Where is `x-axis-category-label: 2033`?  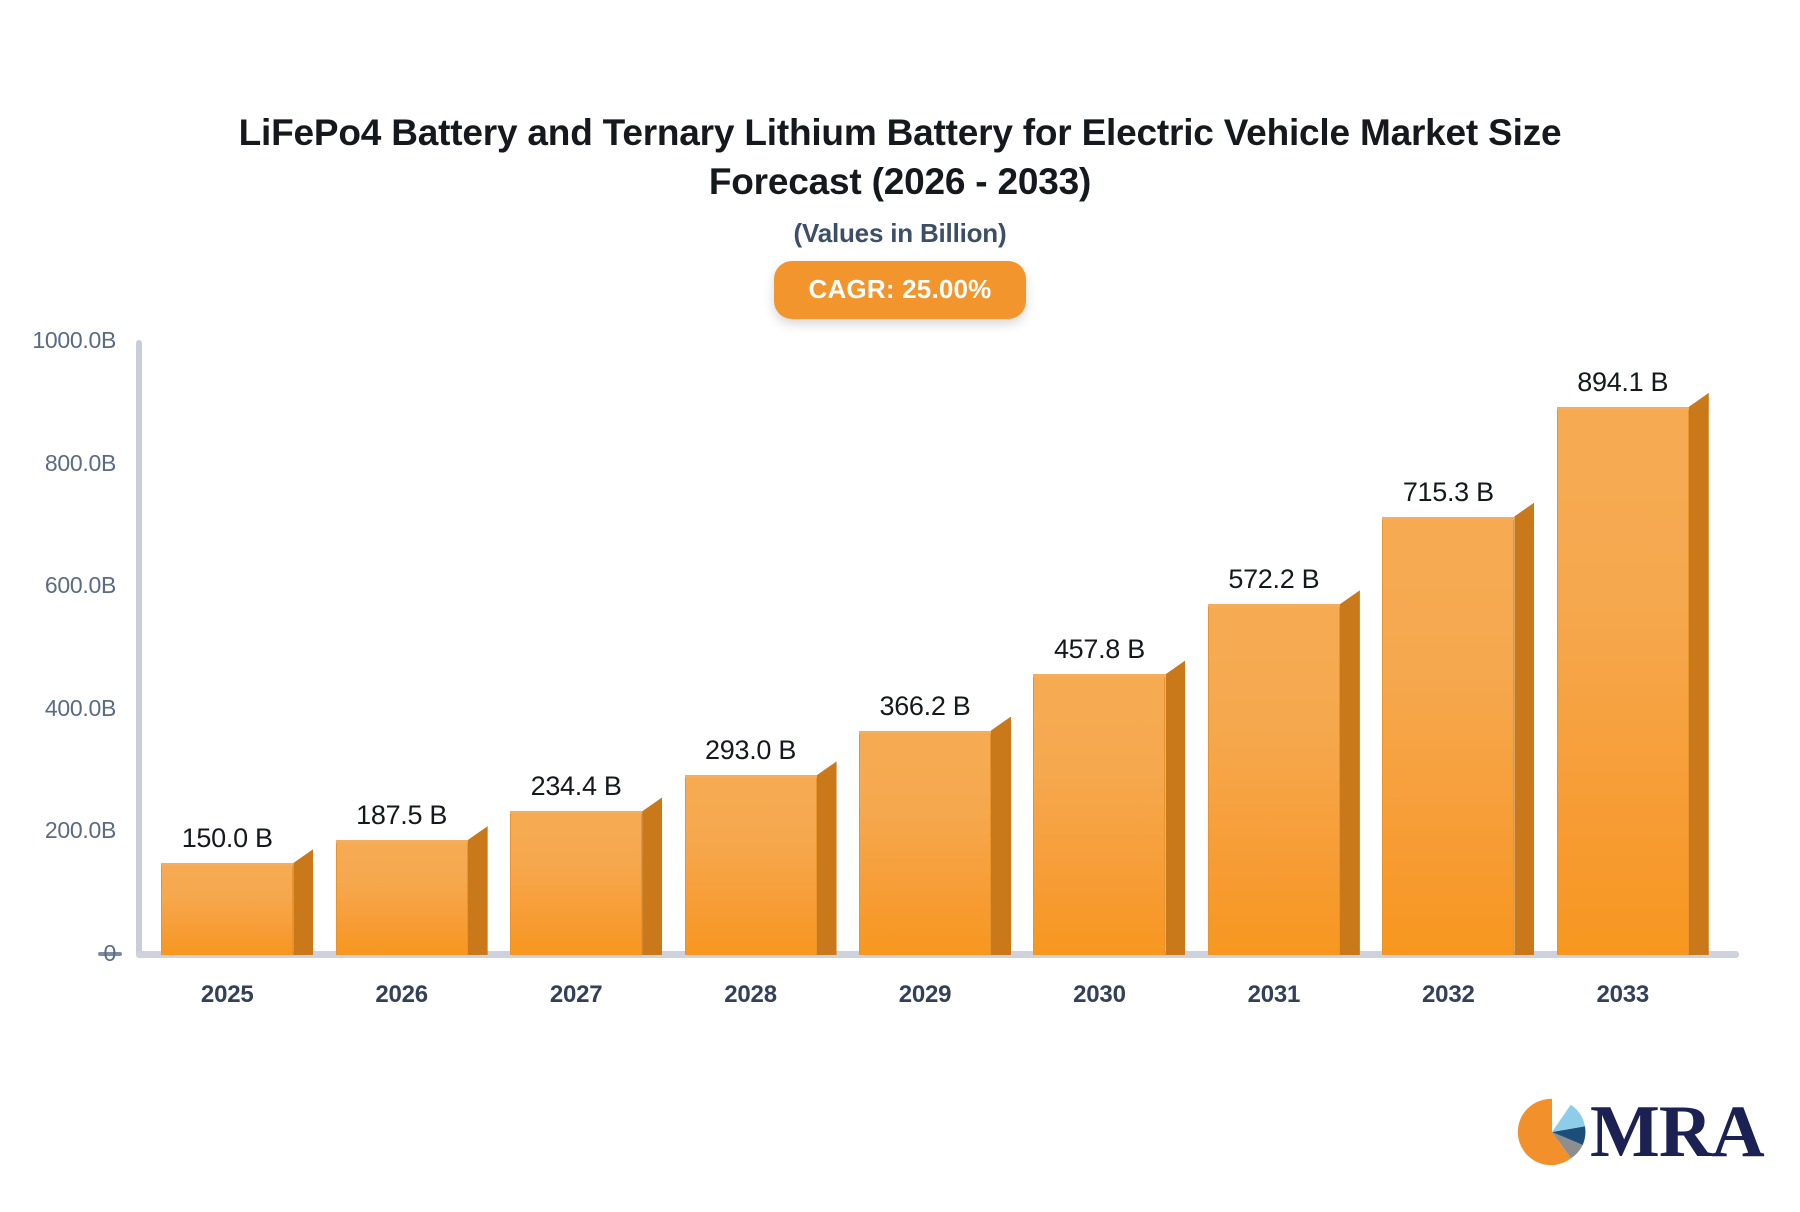
x-axis-category-label: 2033 is located at coordinates (1623, 994).